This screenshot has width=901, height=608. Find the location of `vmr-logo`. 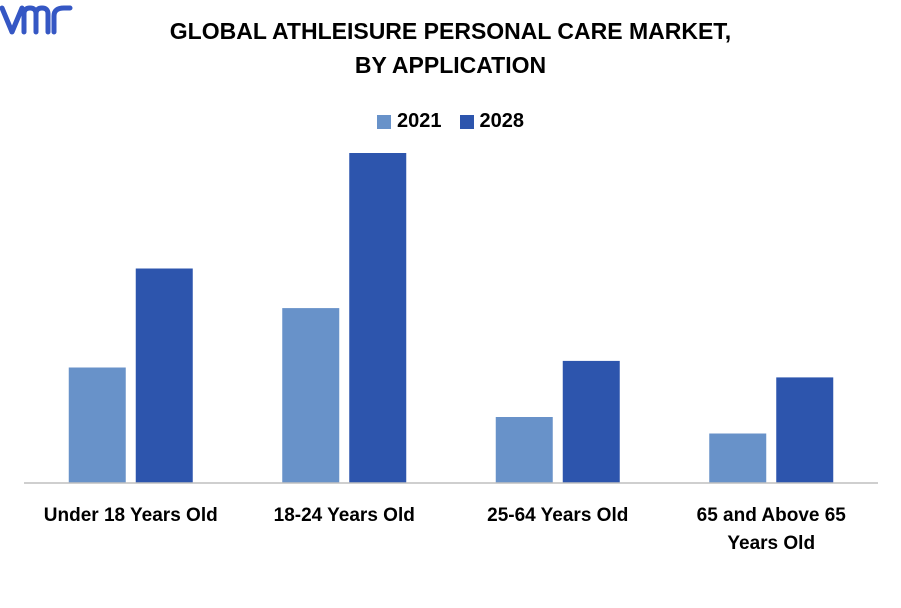

vmr-logo is located at coordinates (36, 20).